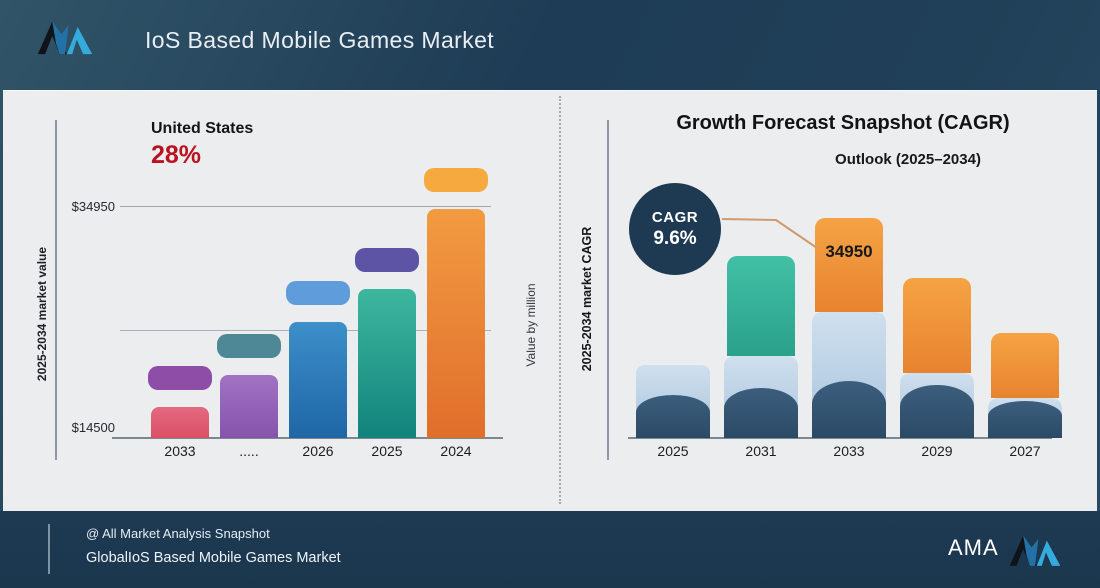 The width and height of the screenshot is (1100, 588). Describe the element at coordinates (176, 155) in the screenshot. I see `left-chart-highlight: 28%` at that location.